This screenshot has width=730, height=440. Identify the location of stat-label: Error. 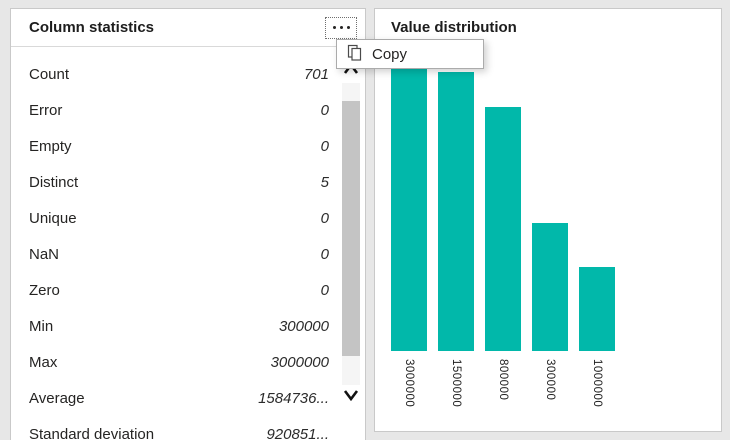
(46, 110).